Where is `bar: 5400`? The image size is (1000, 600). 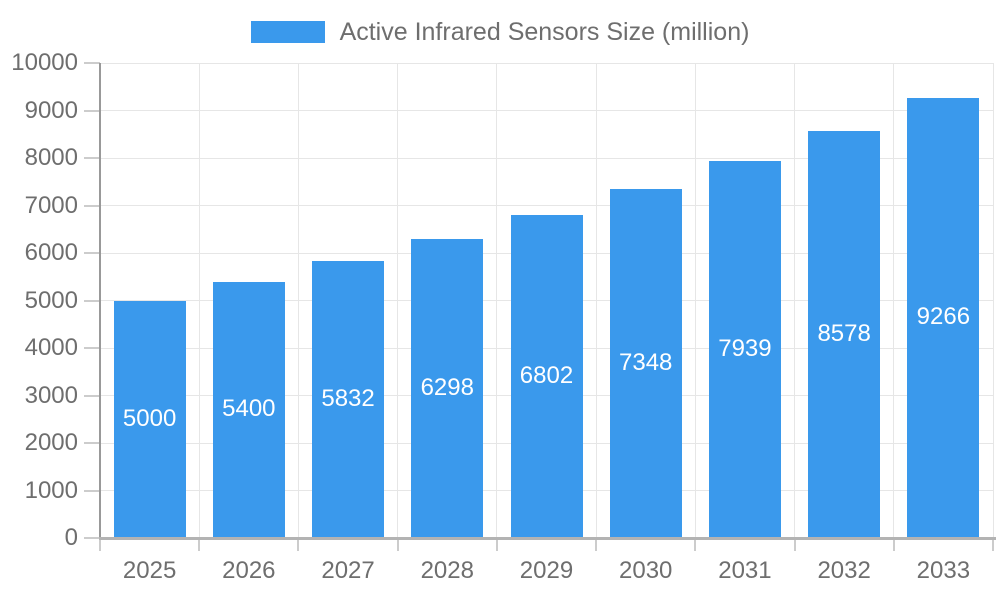
bar: 5400 is located at coordinates (248, 409).